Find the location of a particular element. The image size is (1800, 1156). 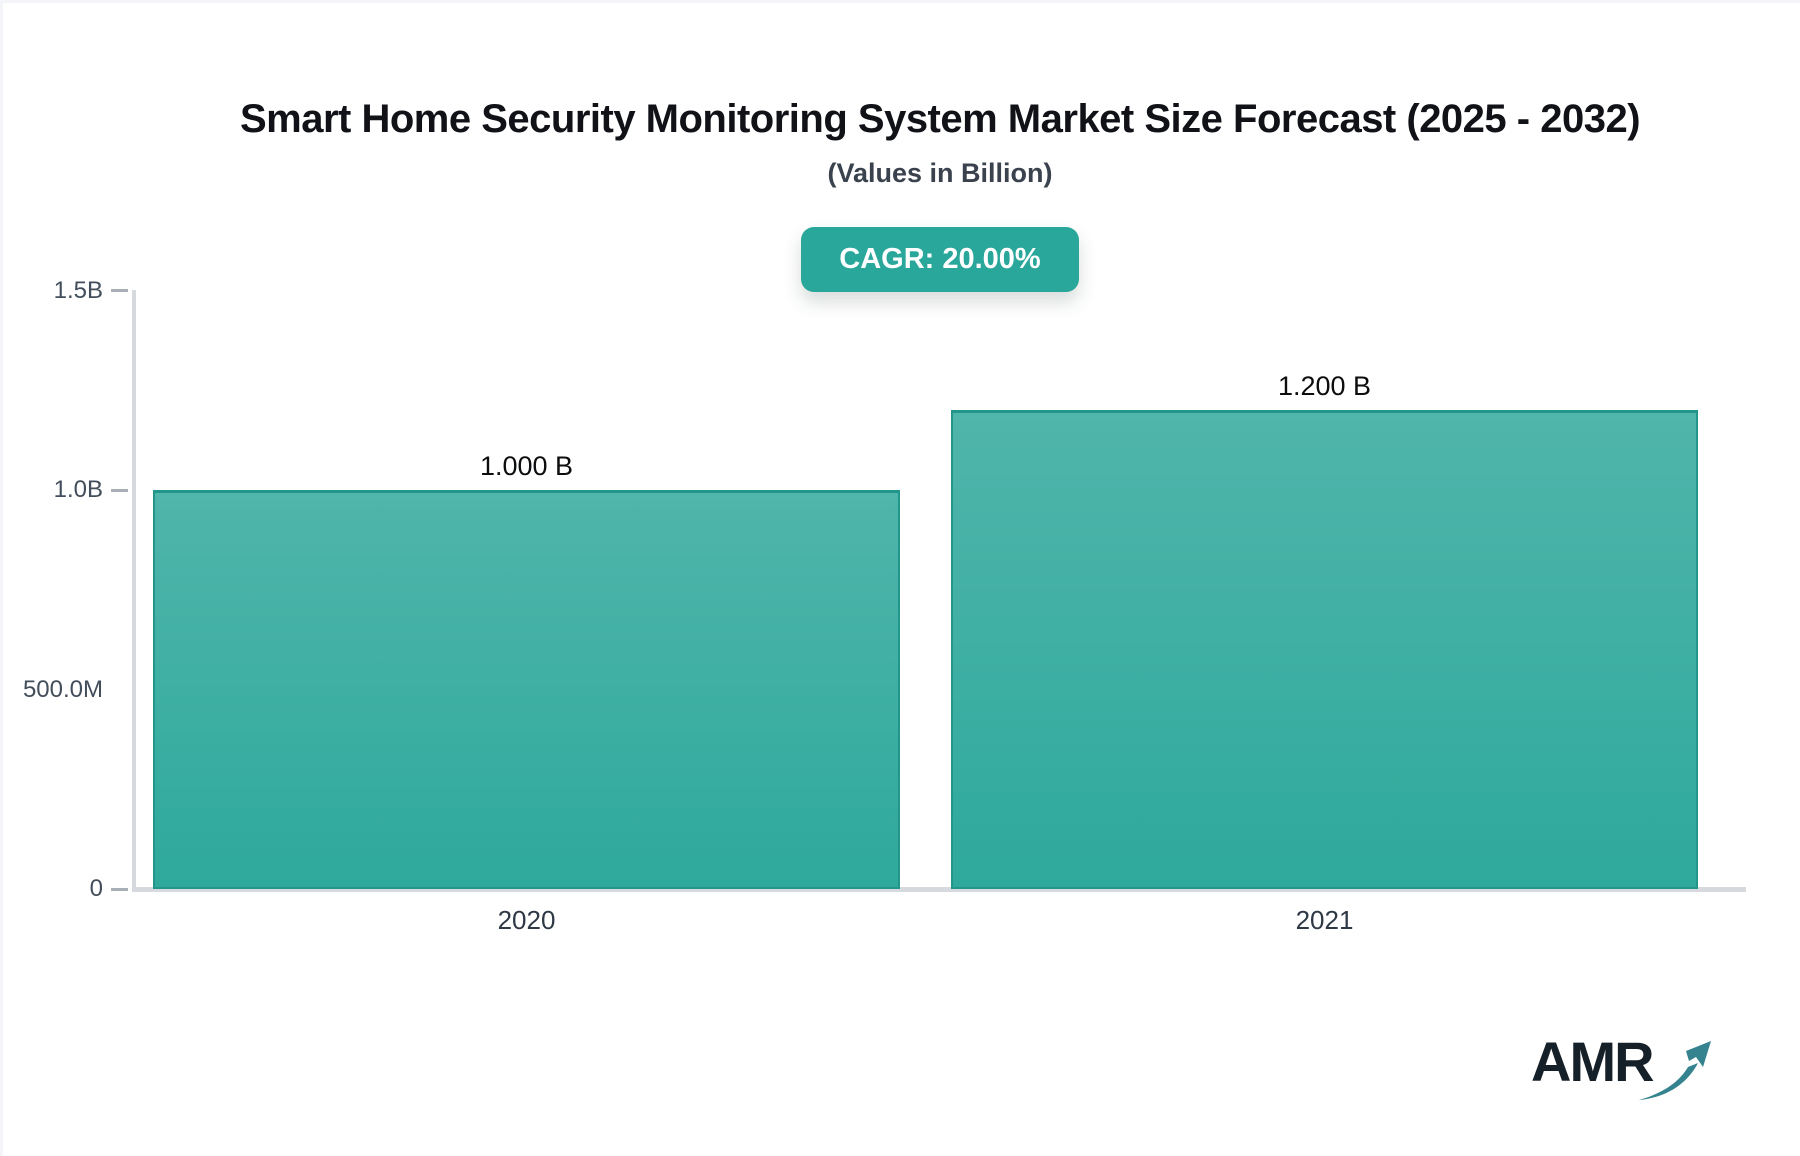

amr-logo: AMR is located at coordinates (1622, 1069).